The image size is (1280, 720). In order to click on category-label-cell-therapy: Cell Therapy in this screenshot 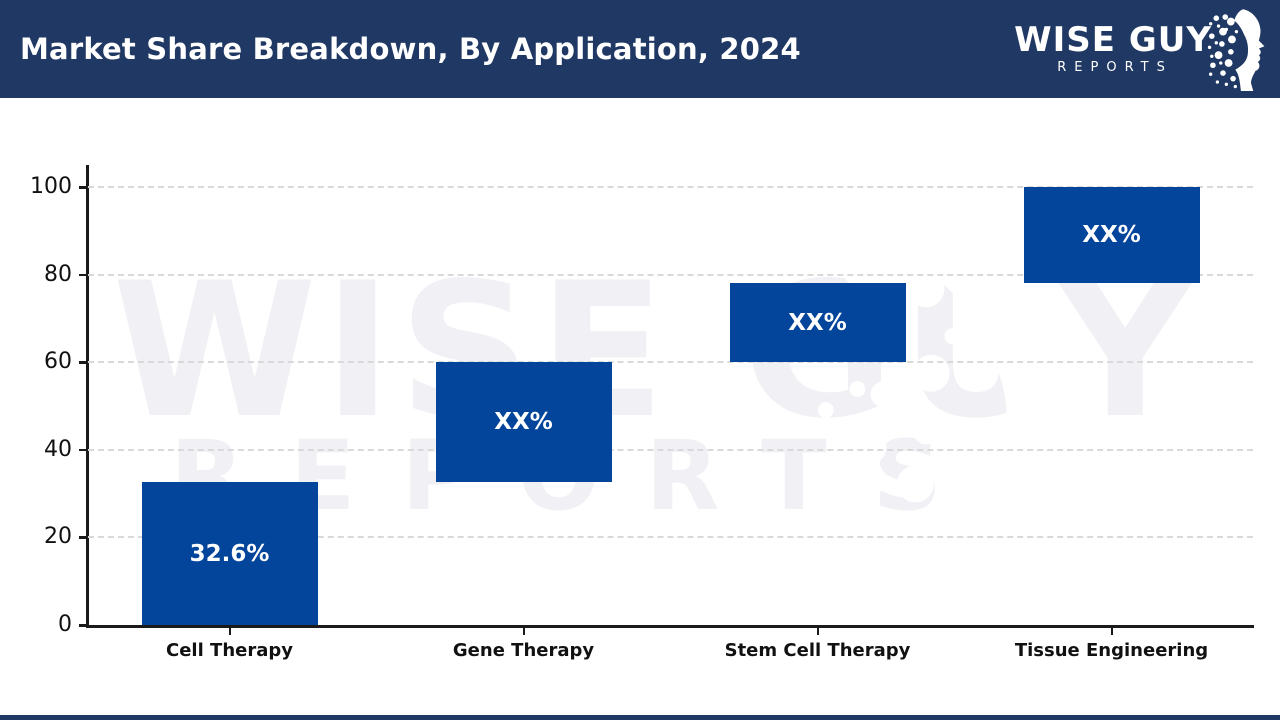, I will do `click(229, 650)`.